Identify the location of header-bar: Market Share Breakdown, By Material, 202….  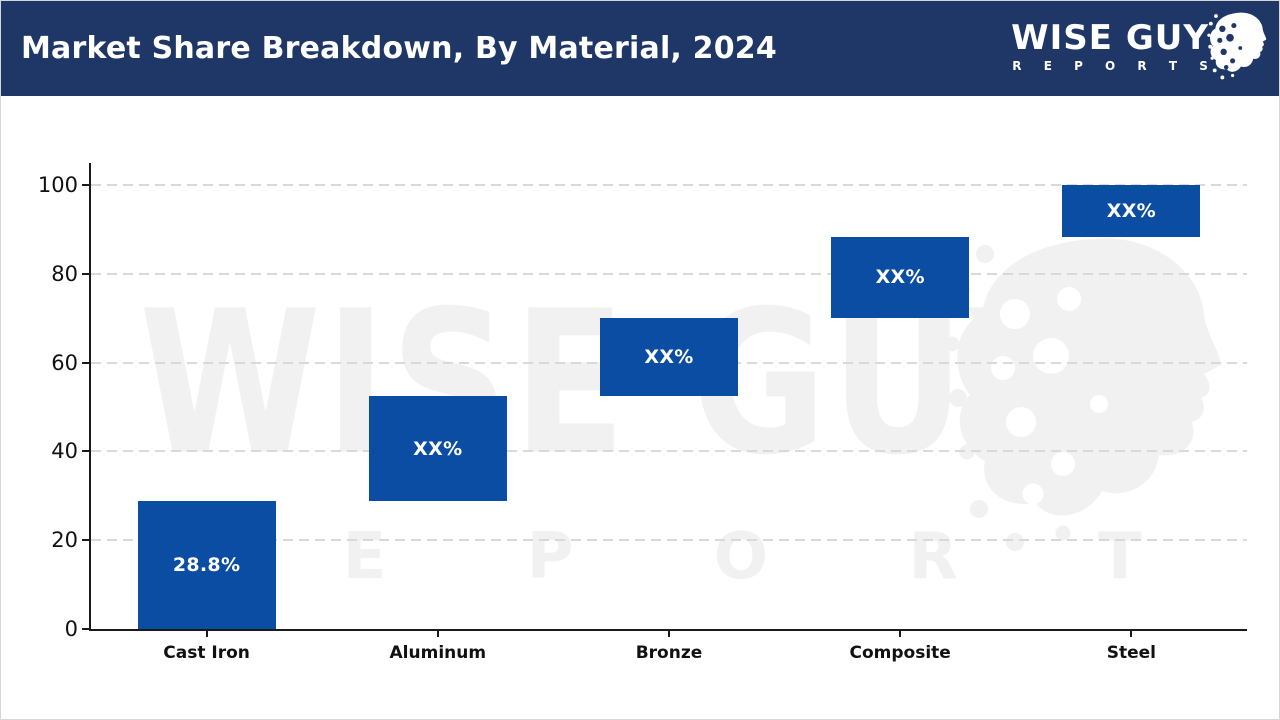
(640, 48).